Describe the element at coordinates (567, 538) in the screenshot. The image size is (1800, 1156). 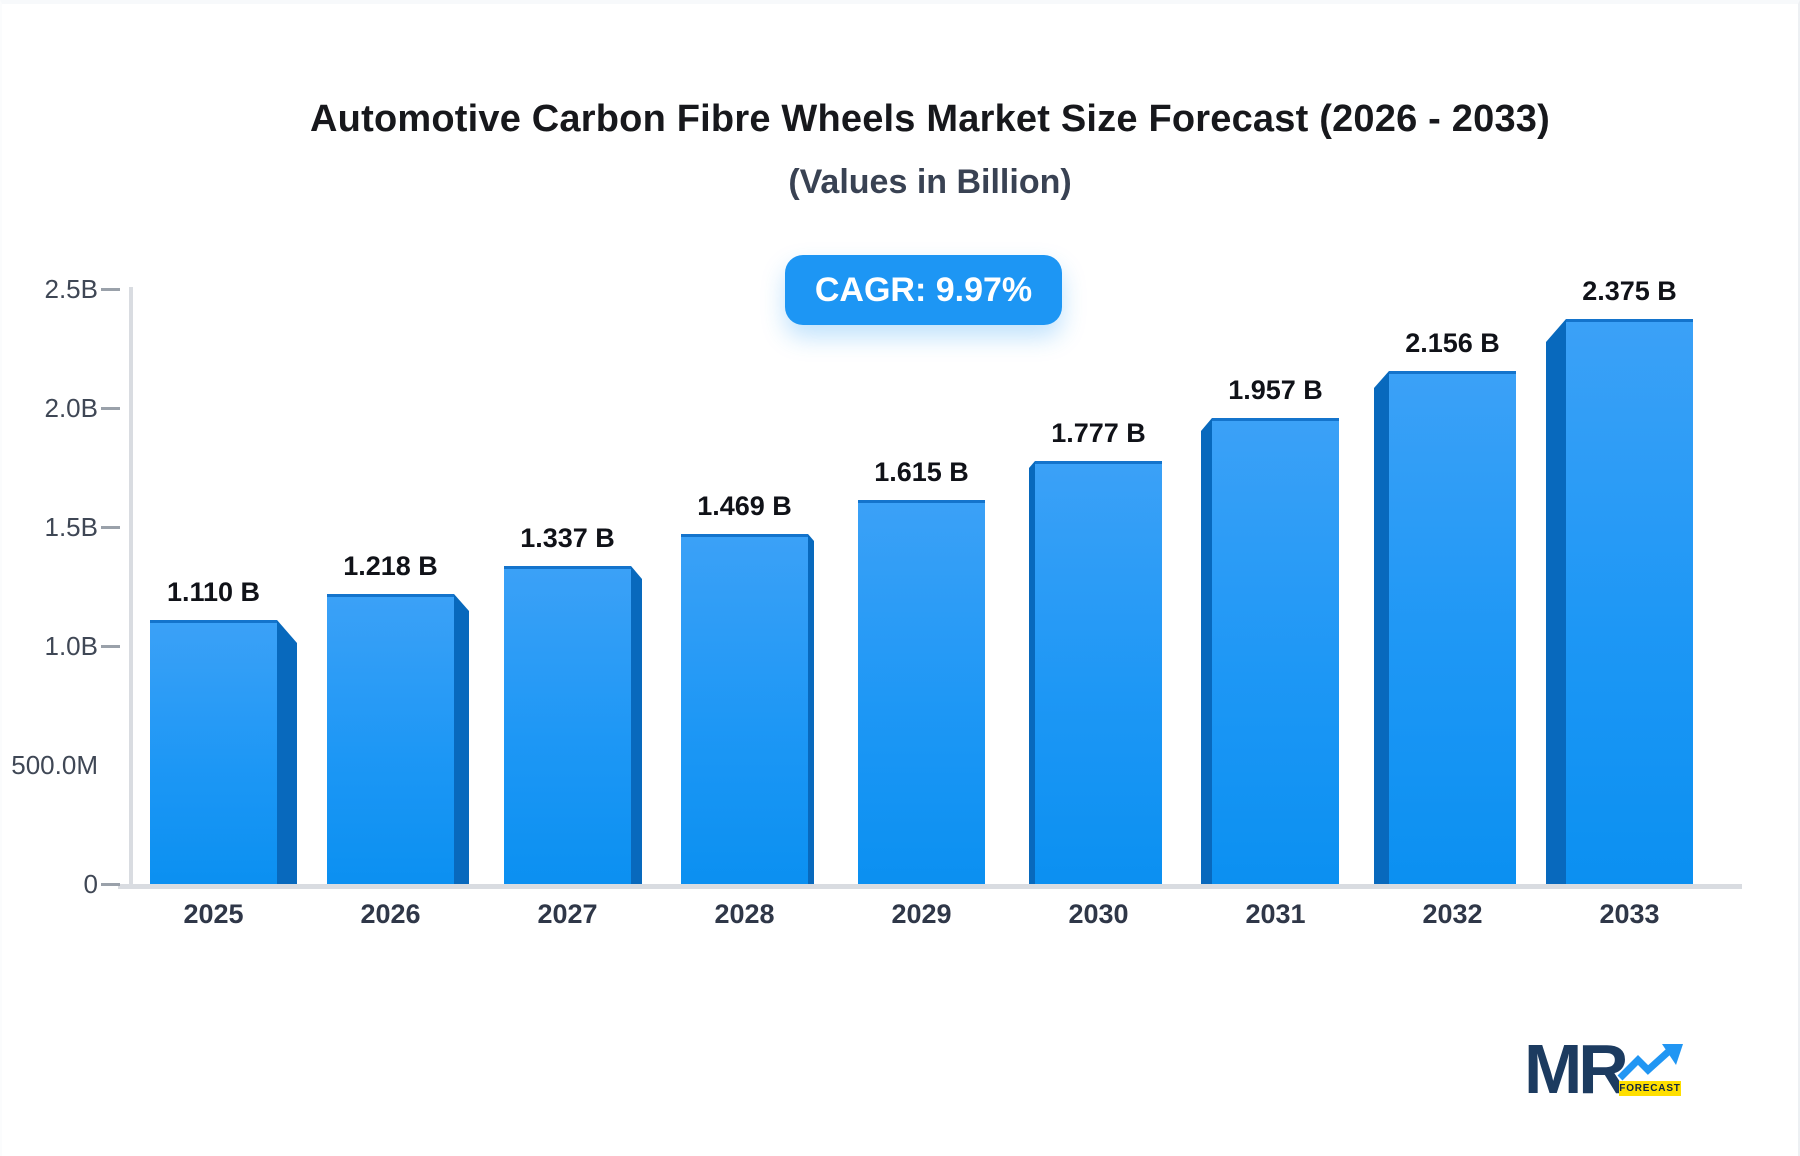
I see `bar-value-label: 1.337 B` at that location.